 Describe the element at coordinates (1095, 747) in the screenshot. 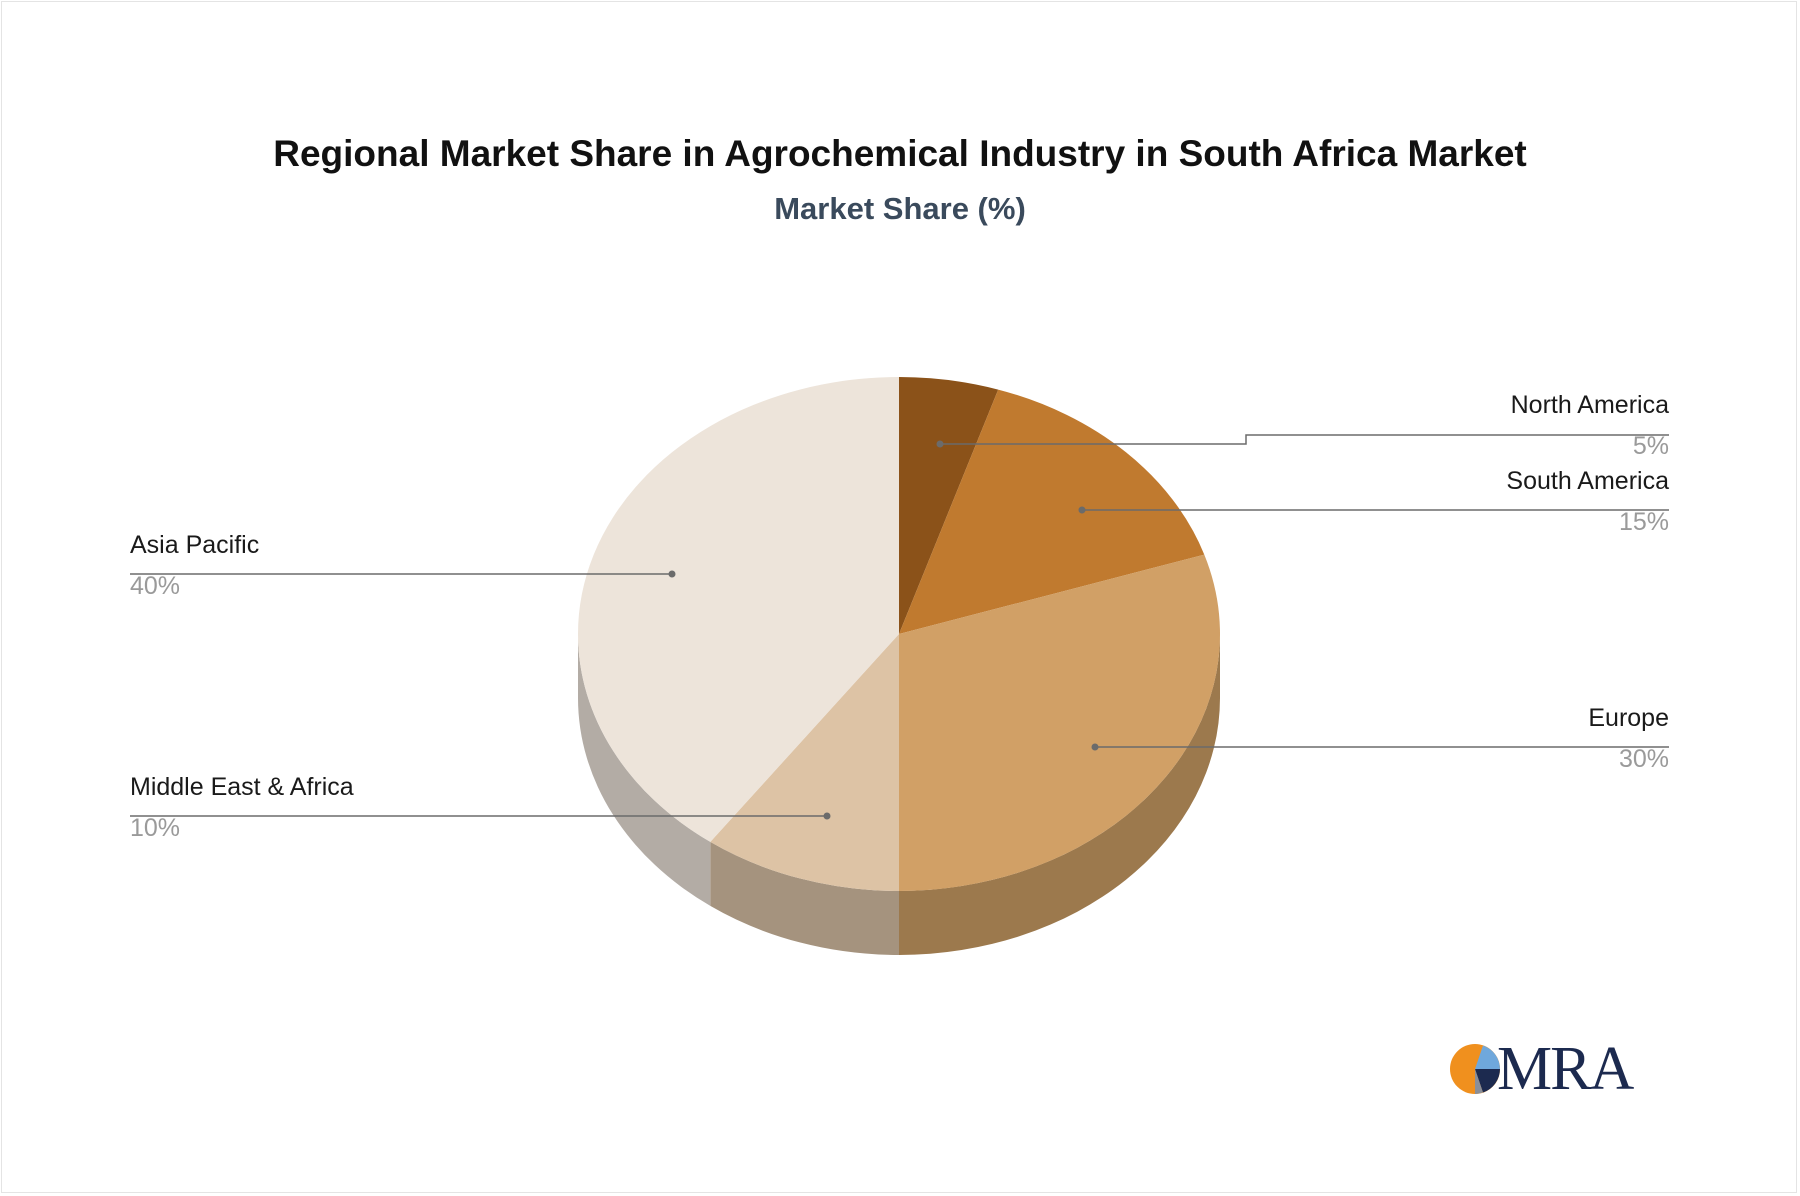

I see `leader-dot-europe` at that location.